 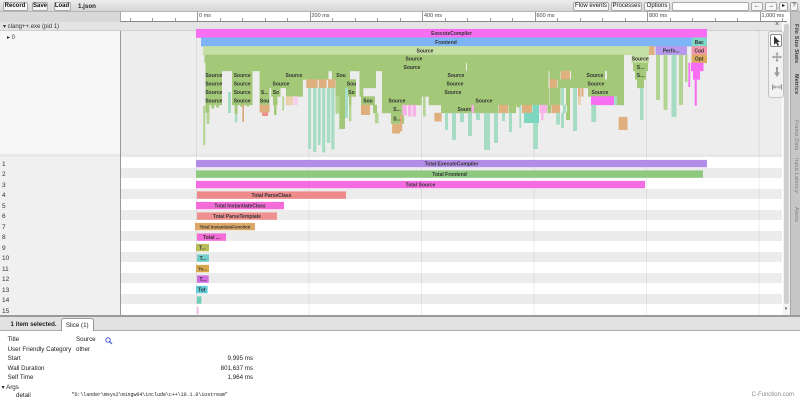 What do you see at coordinates (272, 196) in the screenshot?
I see `svg-text: Total ParseClass` at bounding box center [272, 196].